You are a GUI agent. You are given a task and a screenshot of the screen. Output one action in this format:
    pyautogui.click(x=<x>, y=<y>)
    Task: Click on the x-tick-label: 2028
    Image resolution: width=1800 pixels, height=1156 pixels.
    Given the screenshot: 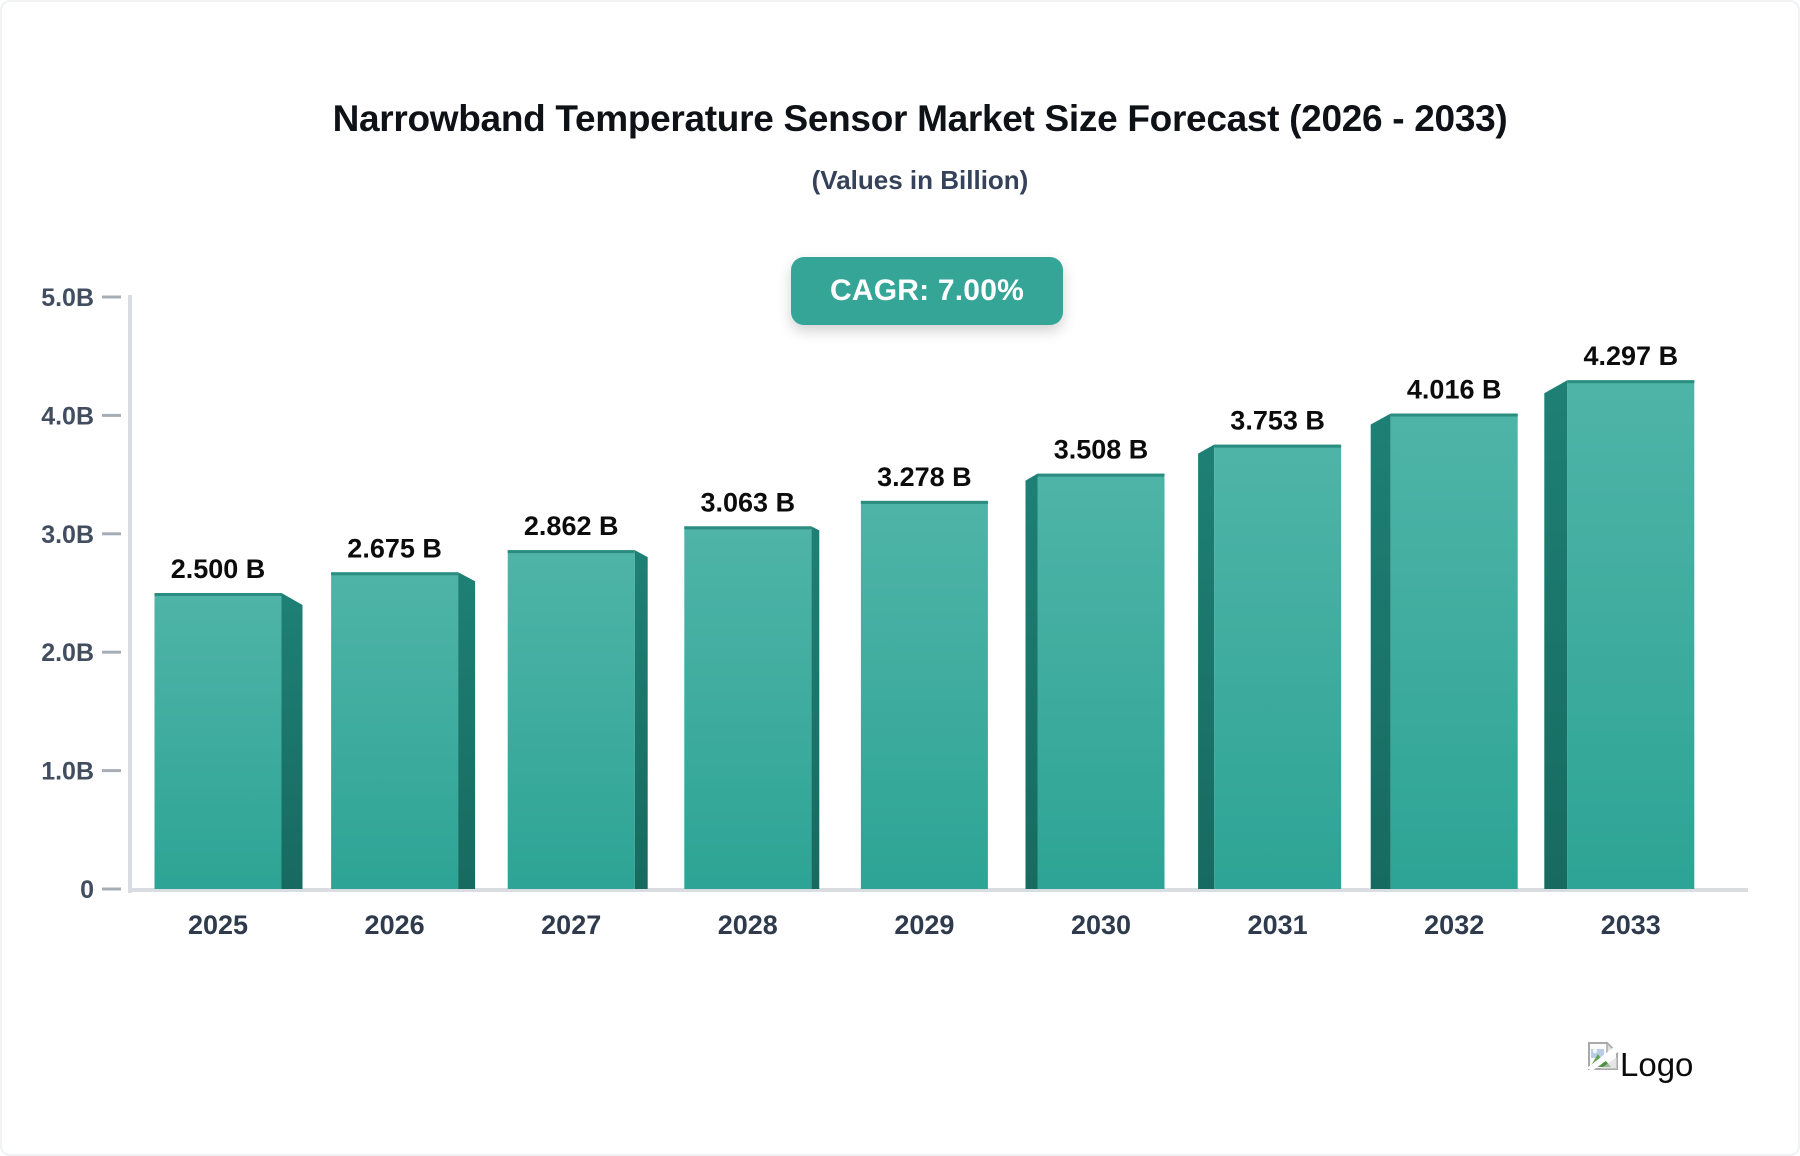 What is the action you would take?
    pyautogui.click(x=748, y=925)
    